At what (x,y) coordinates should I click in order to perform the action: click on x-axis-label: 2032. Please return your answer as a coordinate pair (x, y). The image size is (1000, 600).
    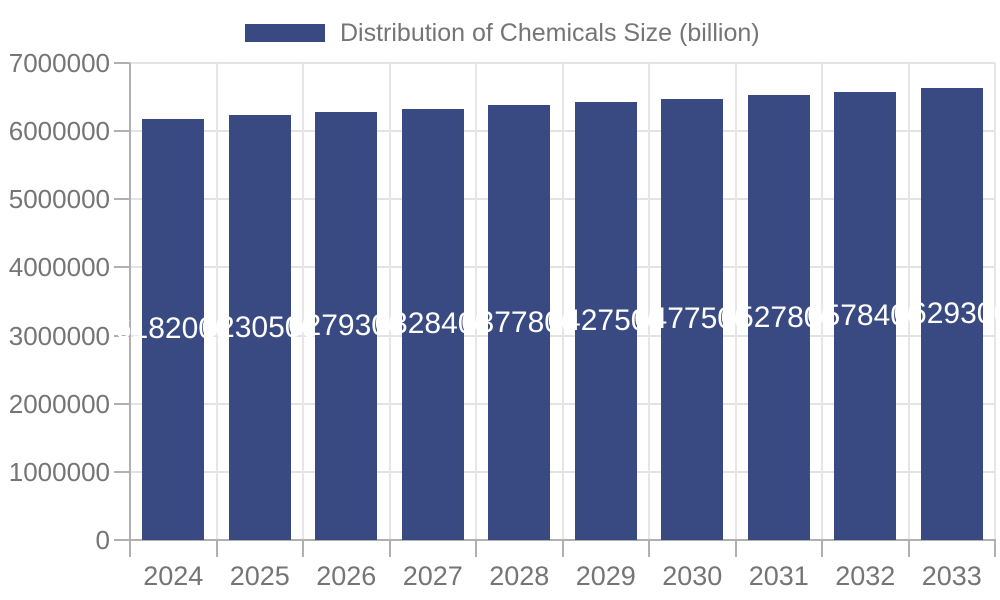
    Looking at the image, I should click on (865, 576).